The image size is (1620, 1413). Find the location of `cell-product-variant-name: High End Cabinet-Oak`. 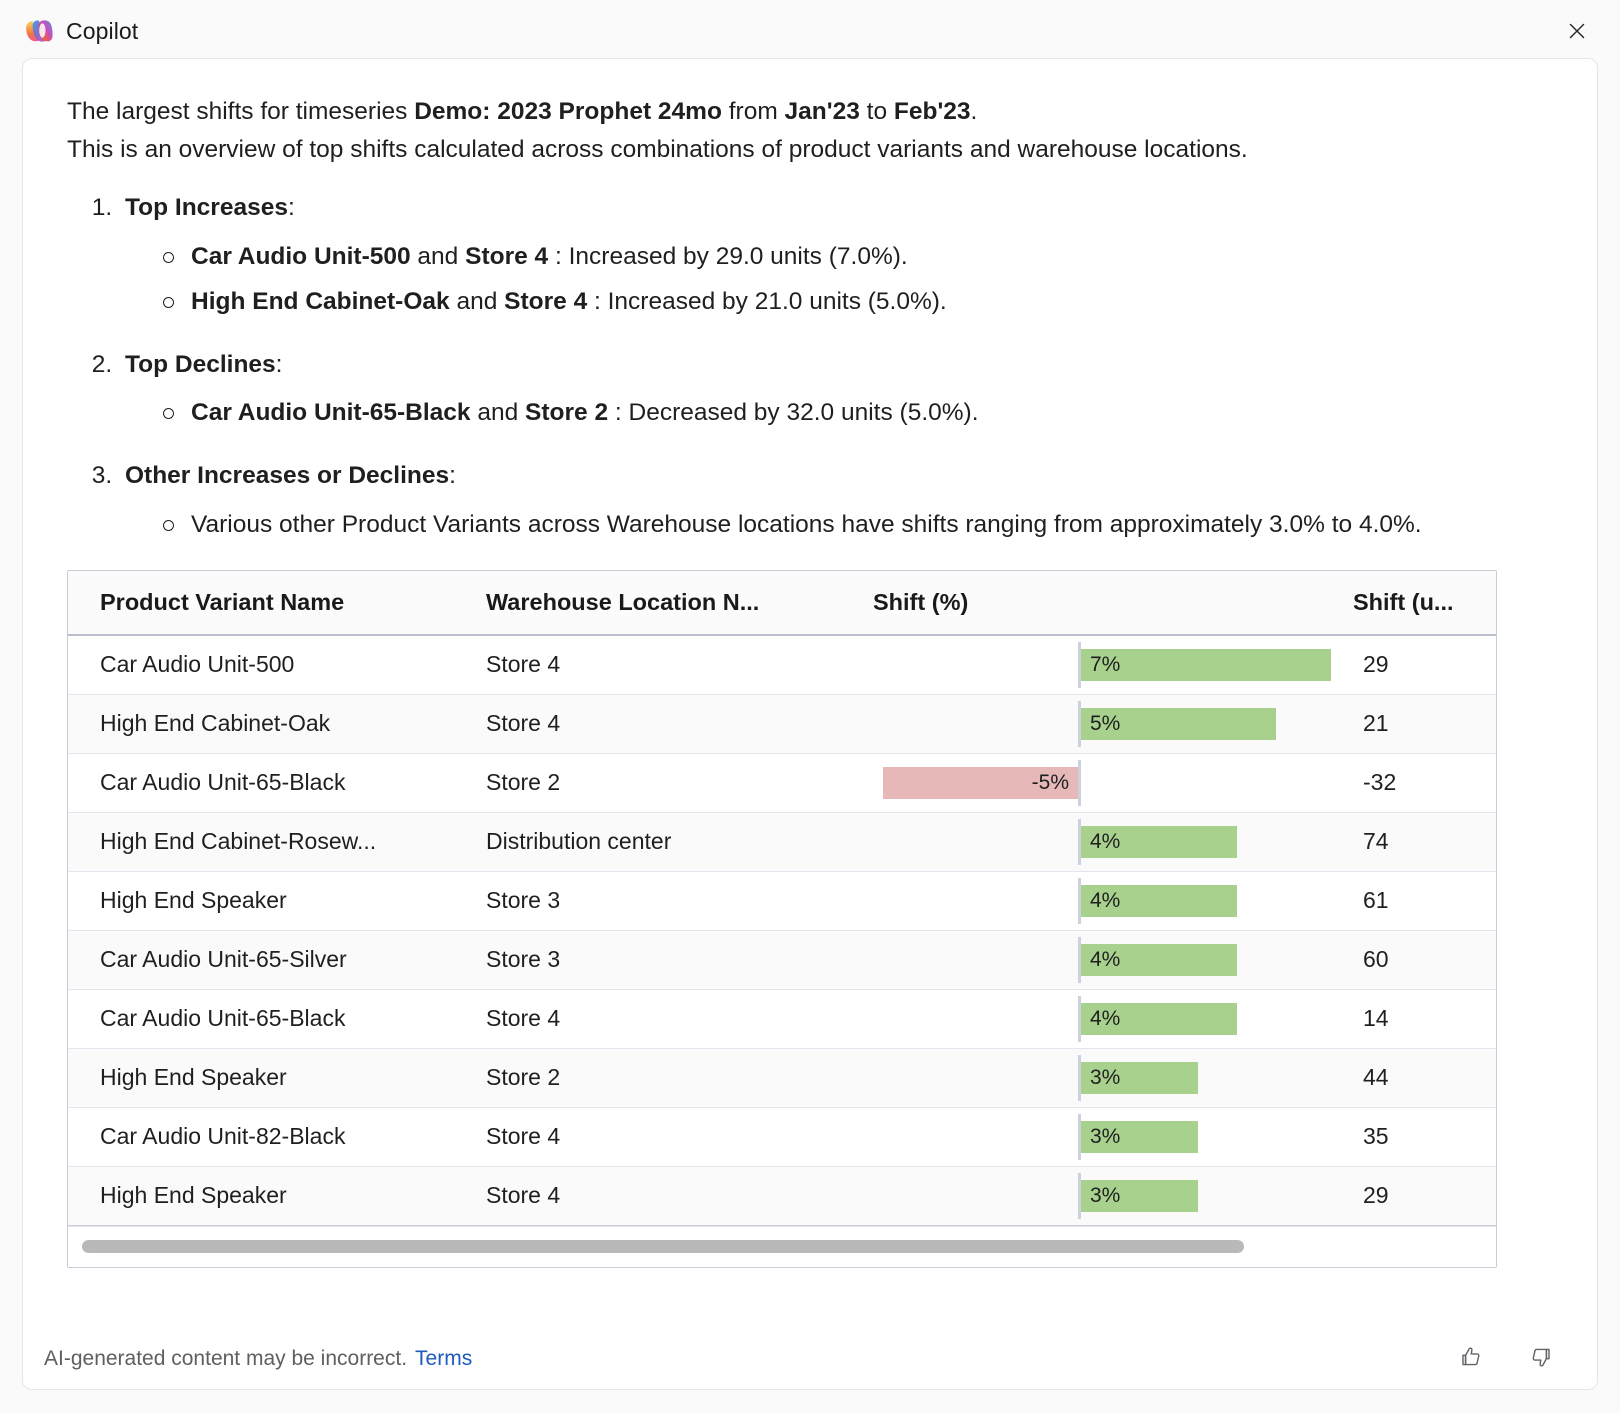

cell-product-variant-name: High End Cabinet-Oak is located at coordinates (261, 724).